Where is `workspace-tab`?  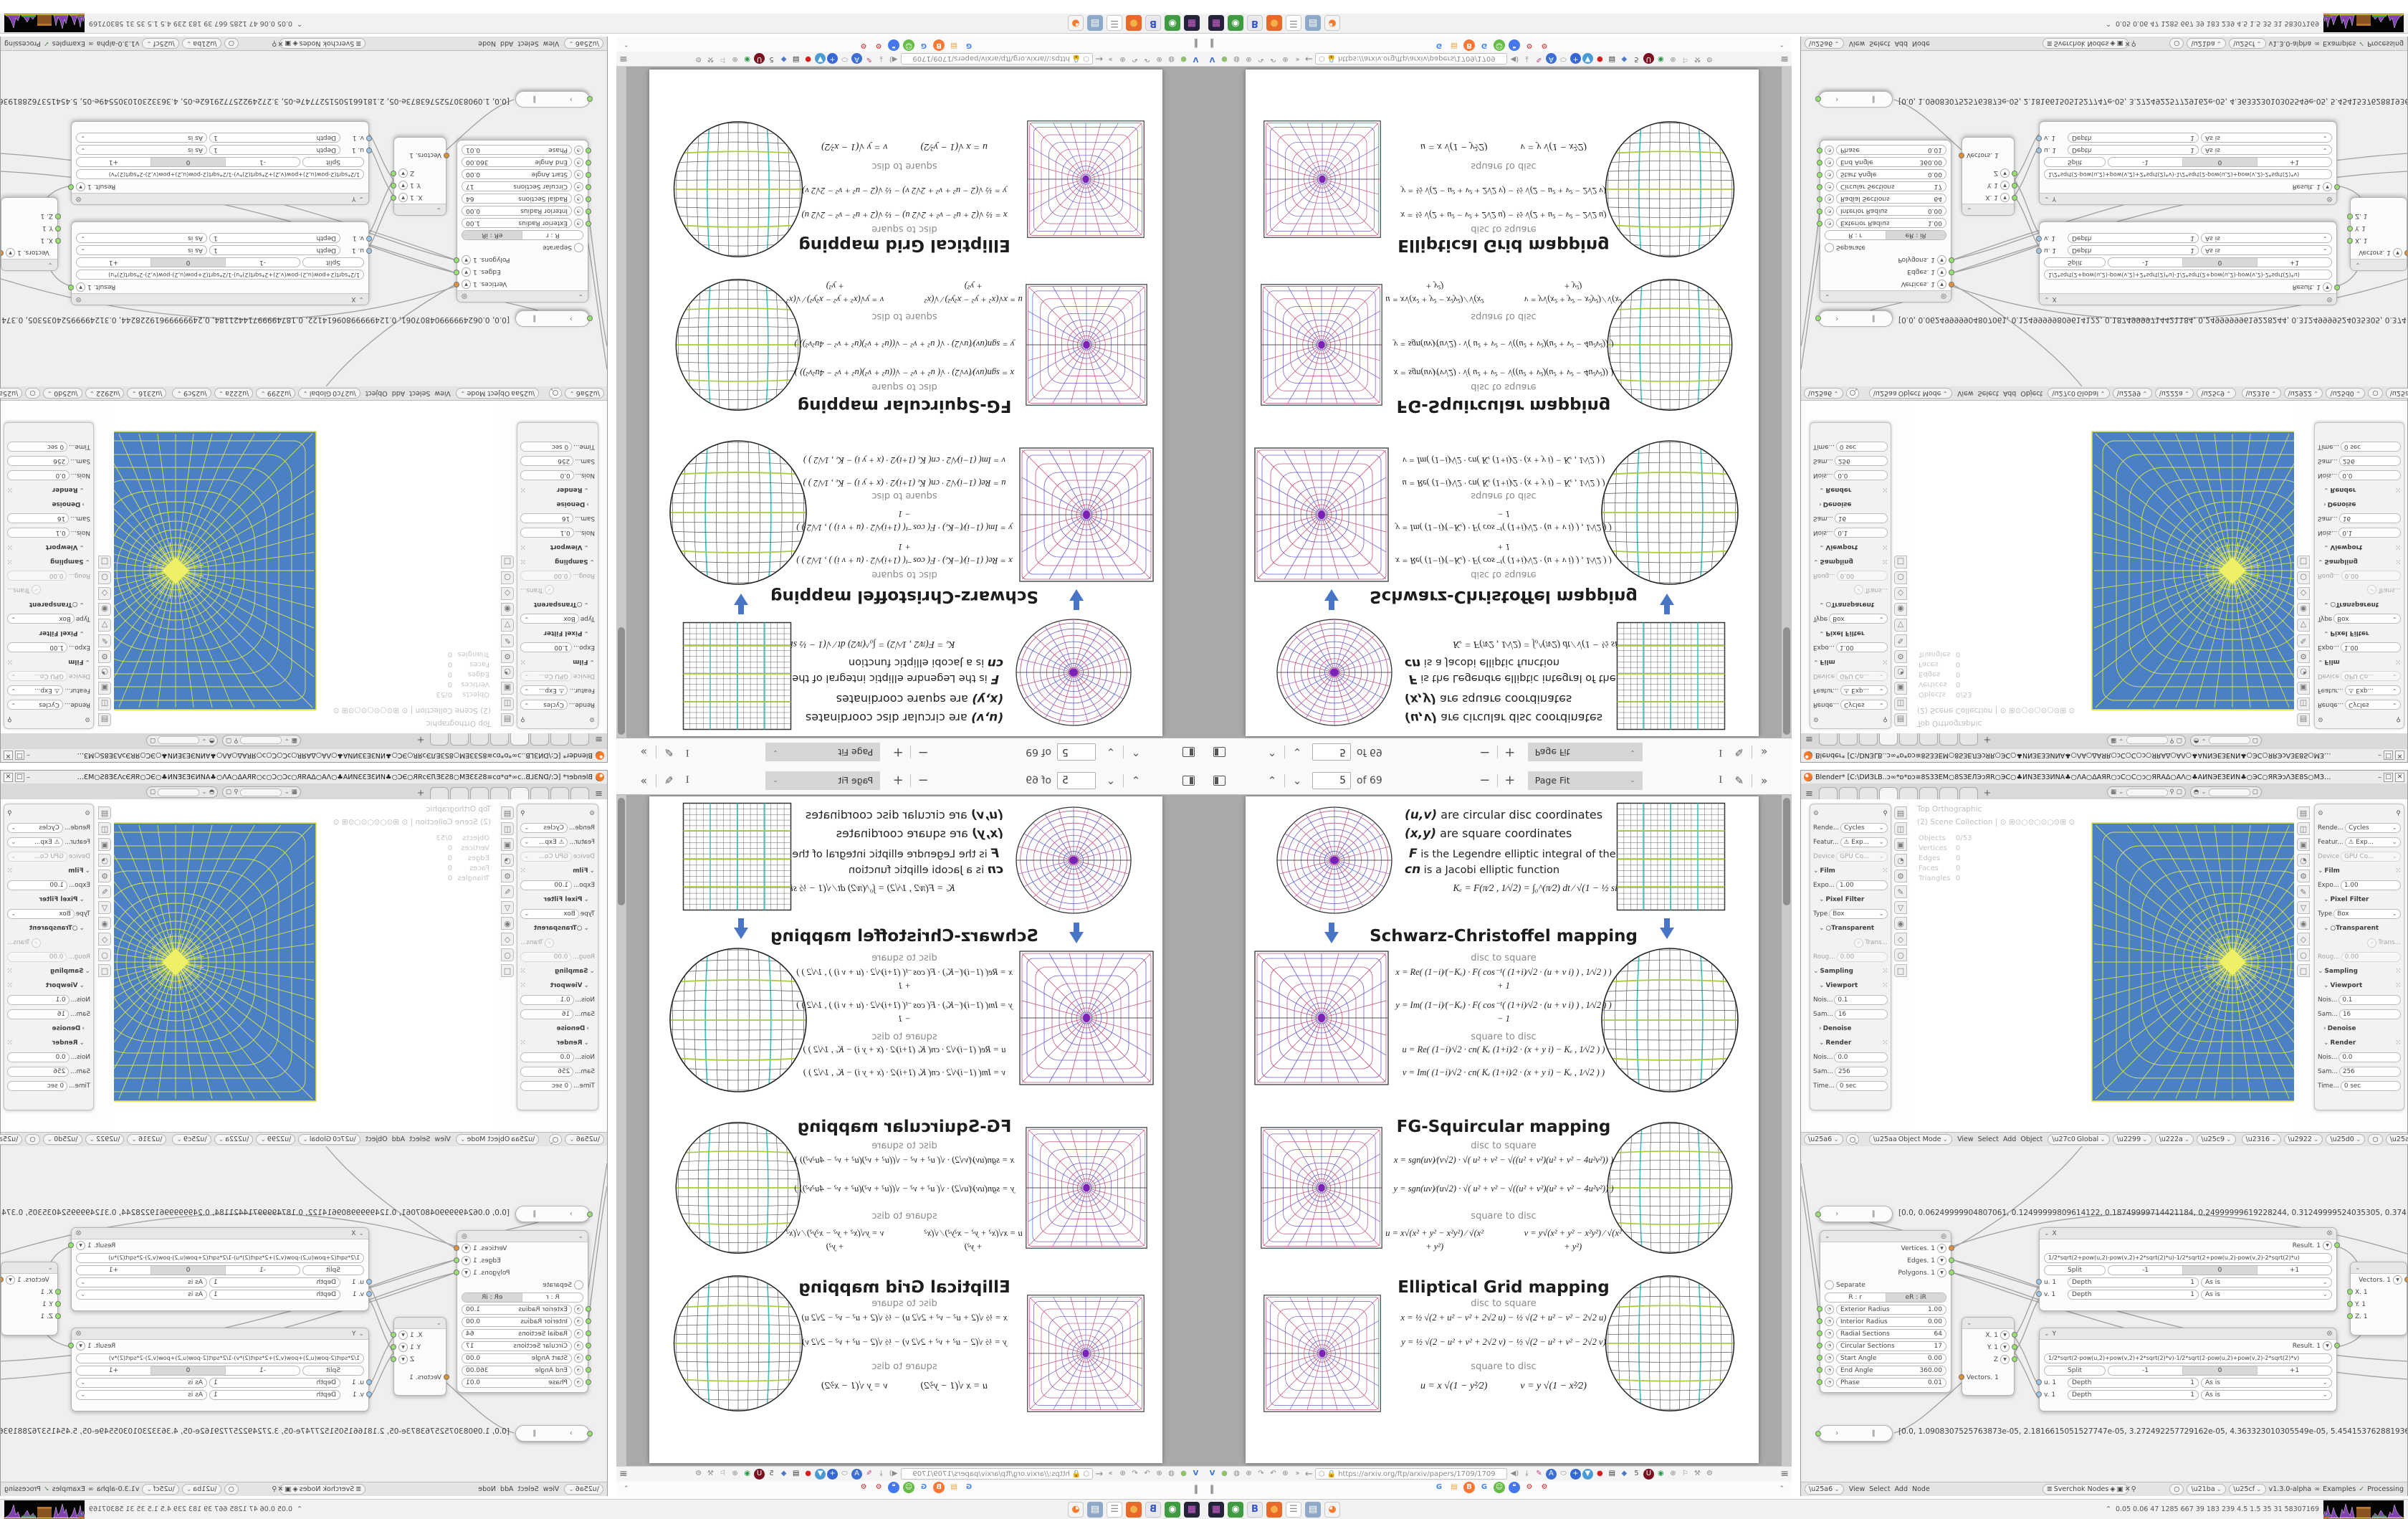 workspace-tab is located at coordinates (1828, 793).